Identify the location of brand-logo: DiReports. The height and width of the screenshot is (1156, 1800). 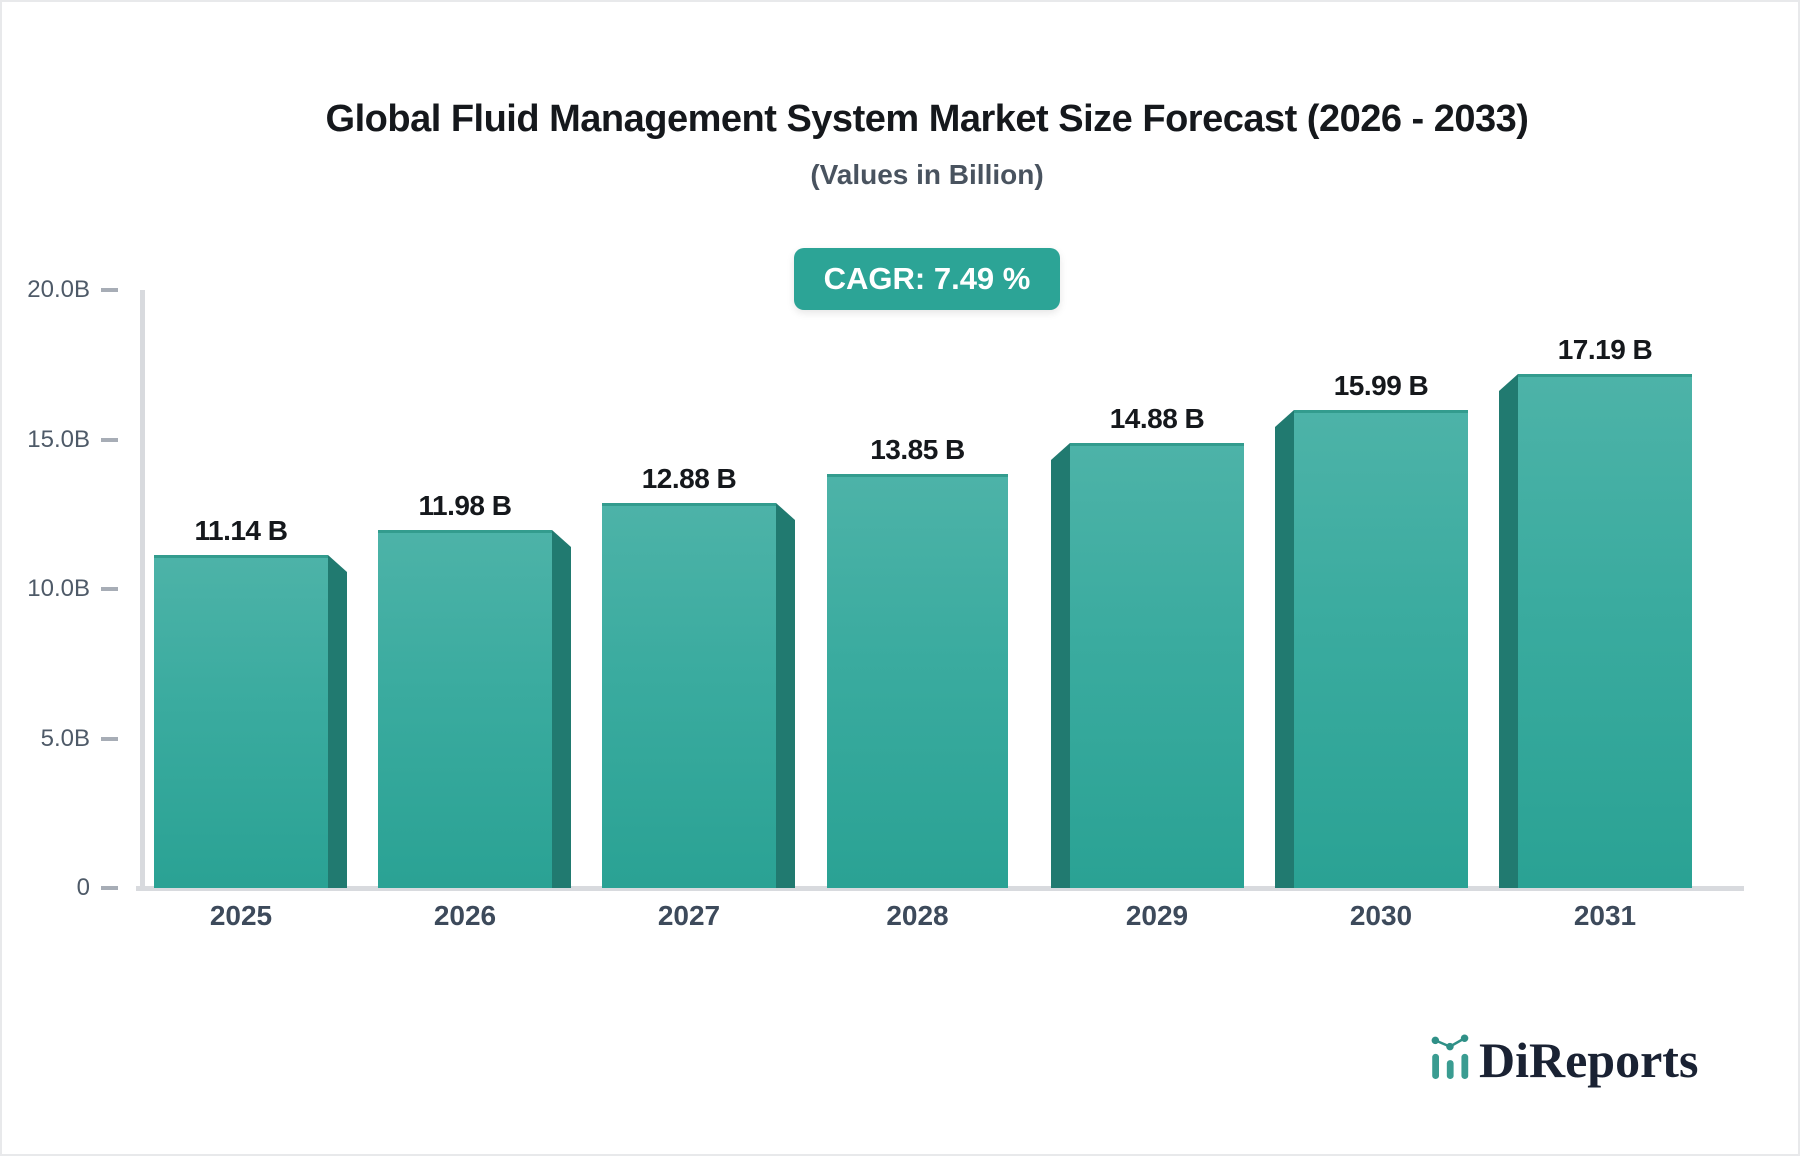
(1564, 1058).